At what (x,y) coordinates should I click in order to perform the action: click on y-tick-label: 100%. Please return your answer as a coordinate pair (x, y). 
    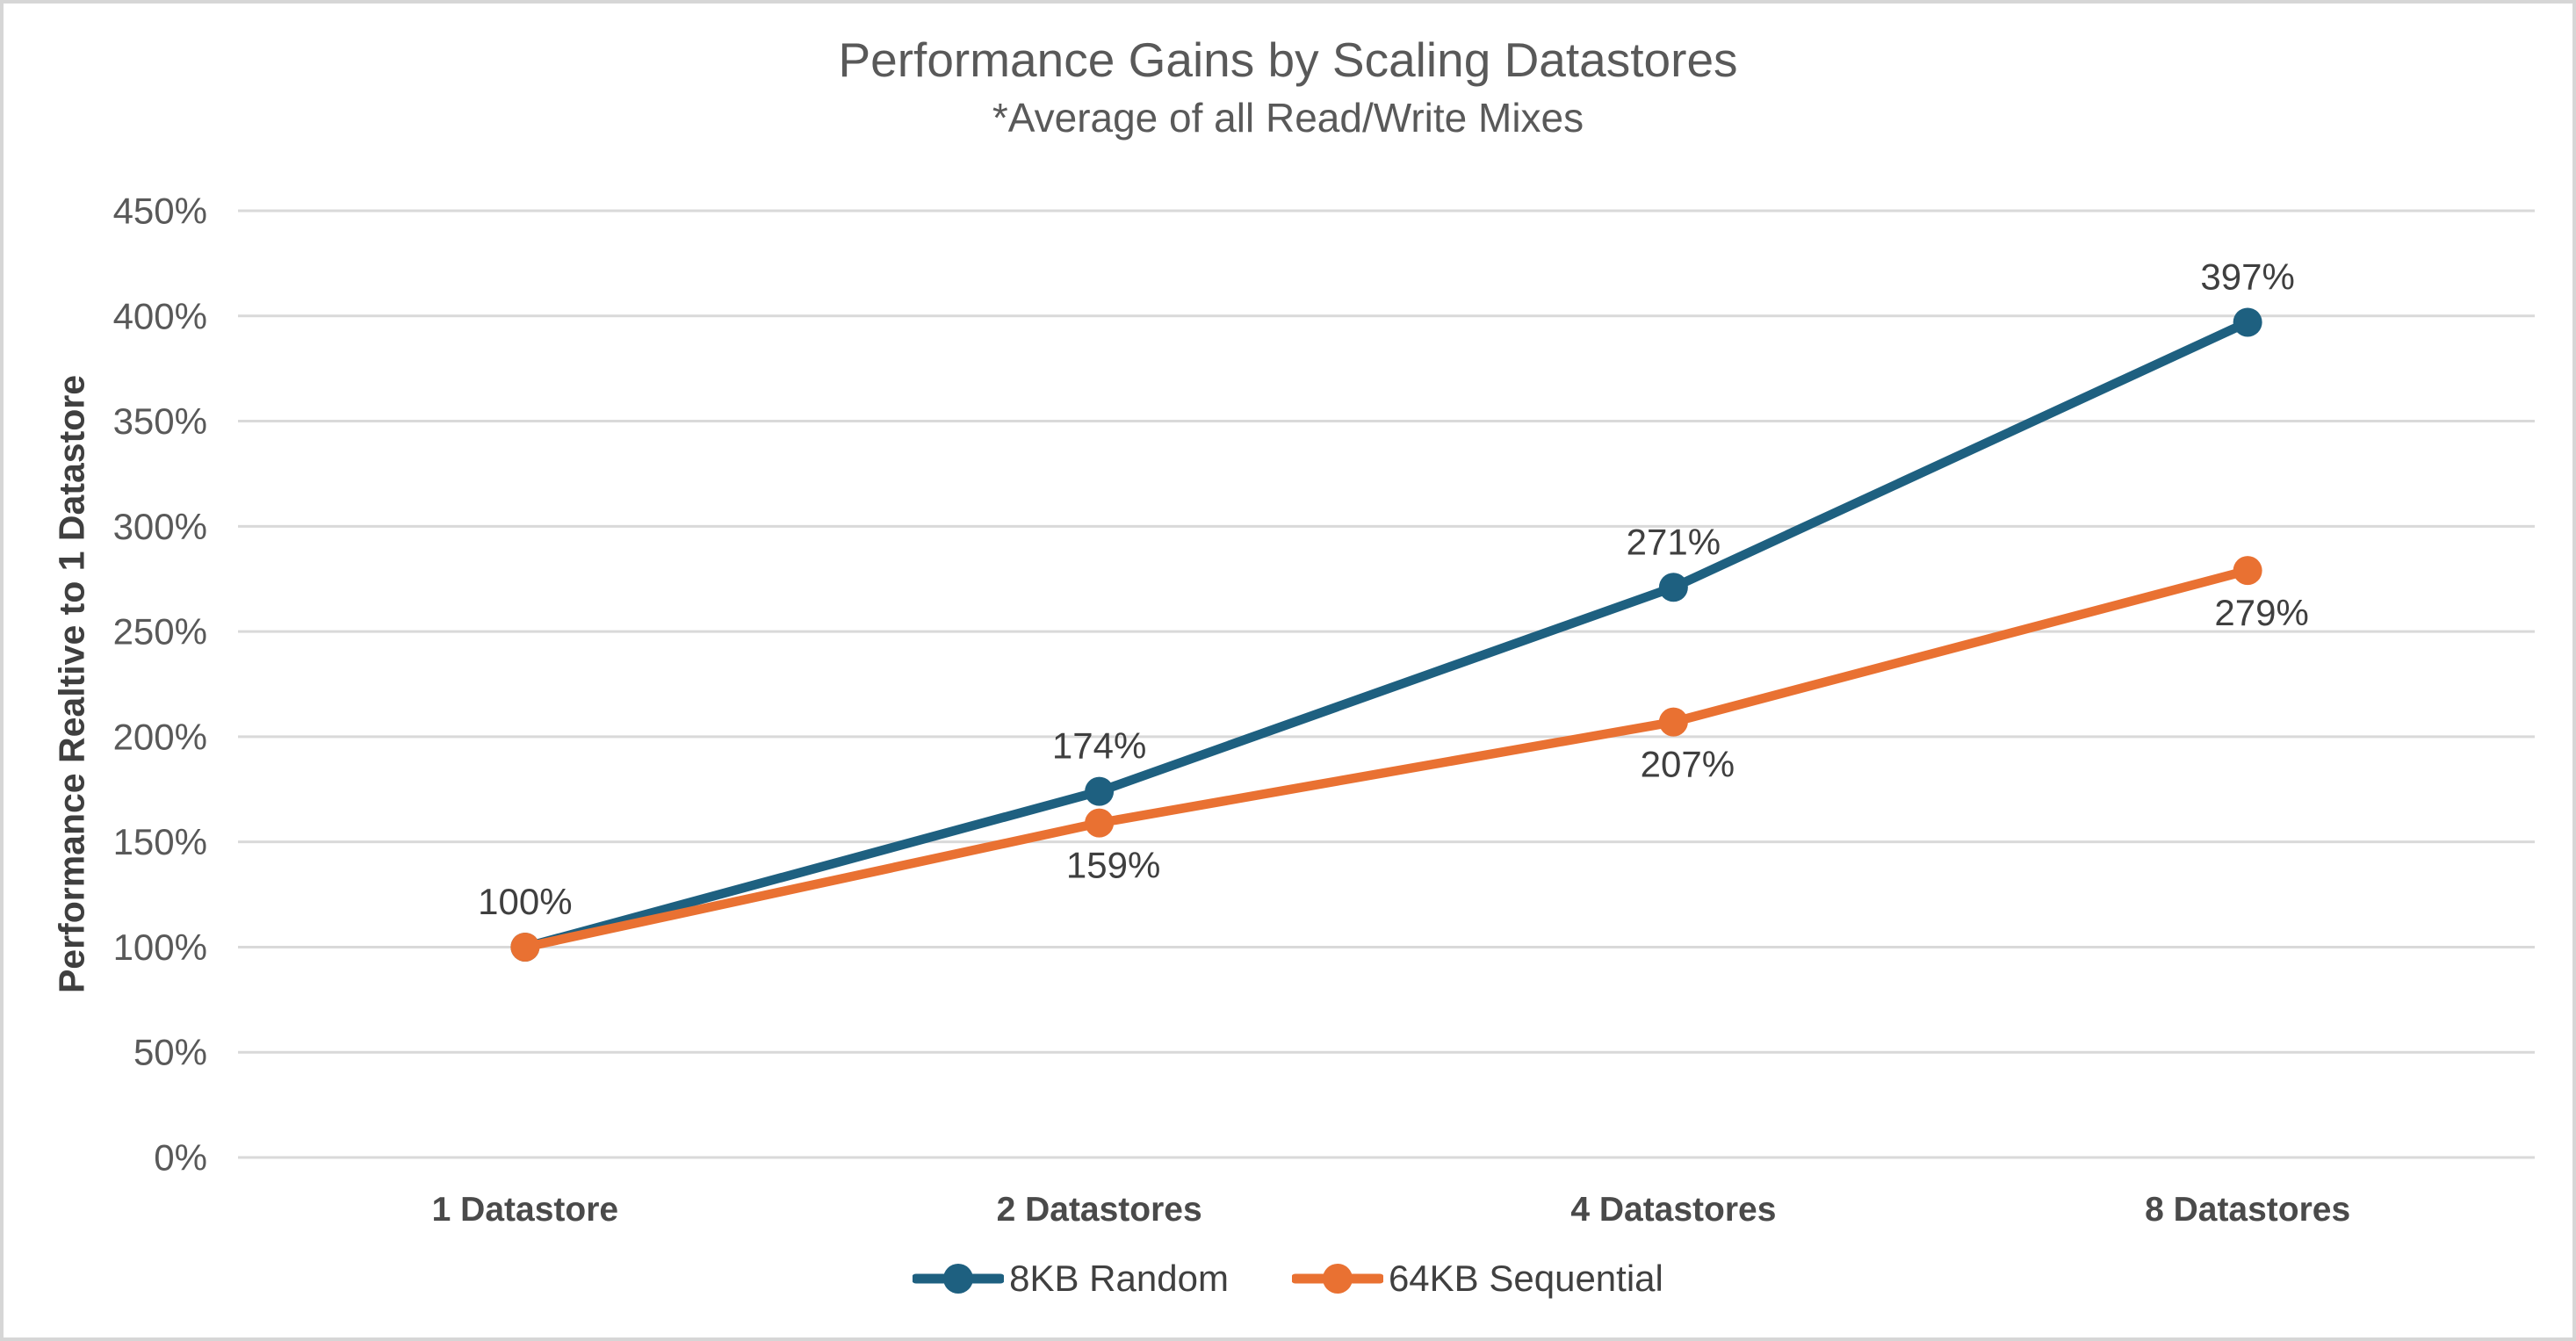
    Looking at the image, I should click on (160, 947).